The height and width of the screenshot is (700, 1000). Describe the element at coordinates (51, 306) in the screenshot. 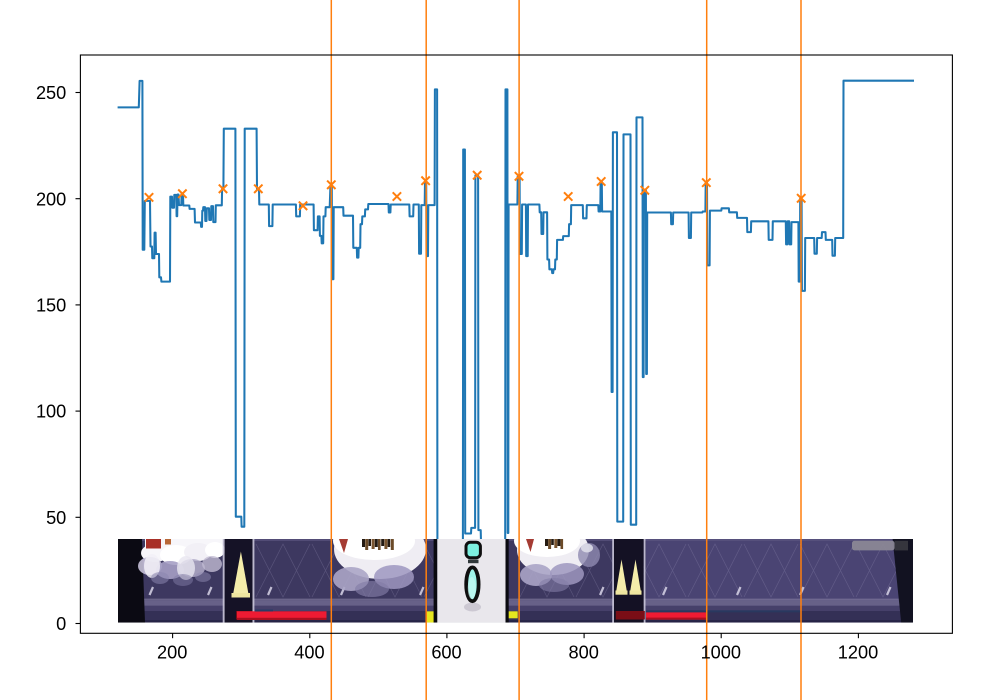

I see `svg-text: 150` at that location.